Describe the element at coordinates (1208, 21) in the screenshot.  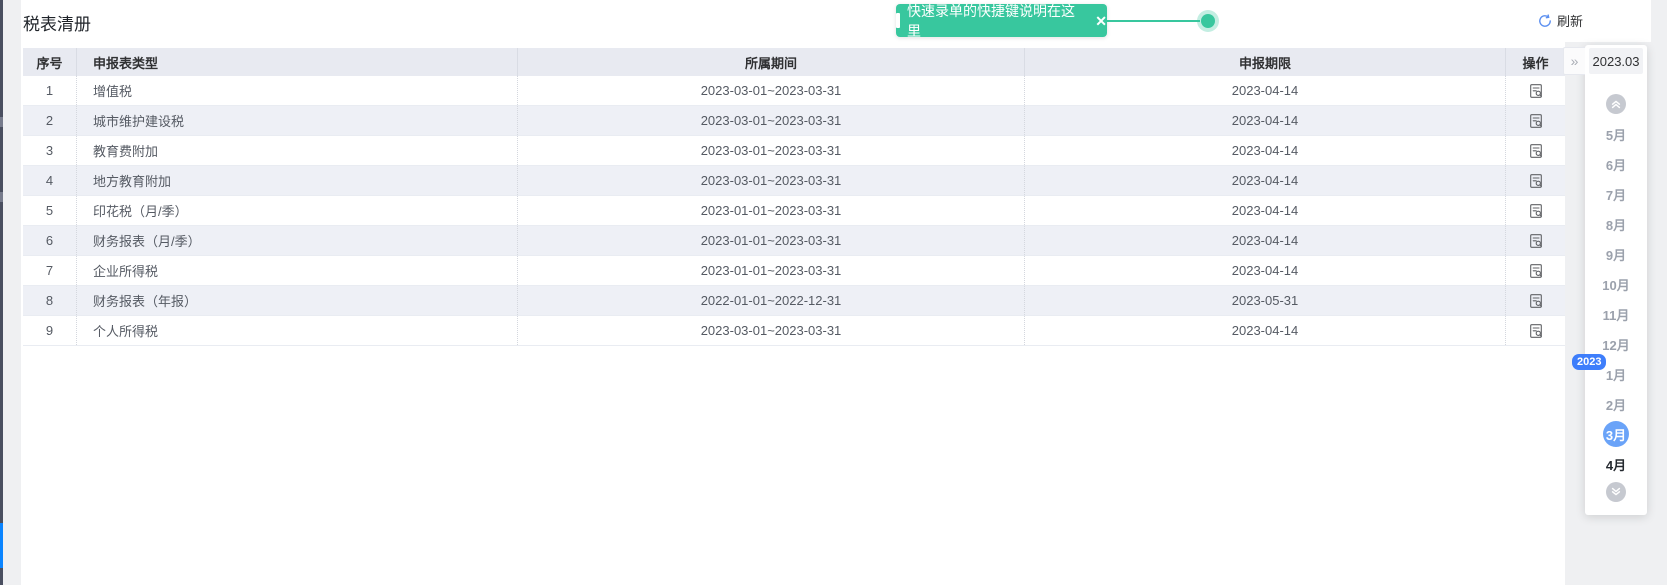
I see `tooltip-anchor-dot` at that location.